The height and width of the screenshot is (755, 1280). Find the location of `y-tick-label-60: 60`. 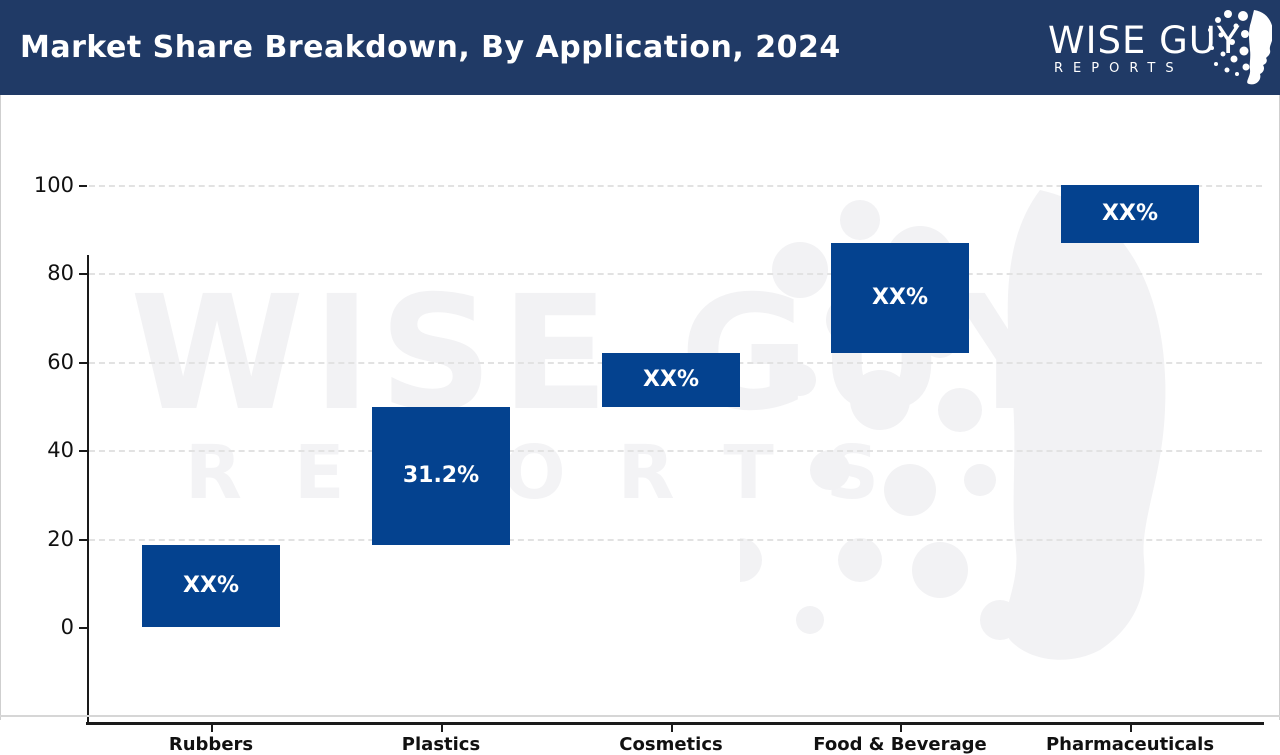

y-tick-label-60: 60 is located at coordinates (60, 361).